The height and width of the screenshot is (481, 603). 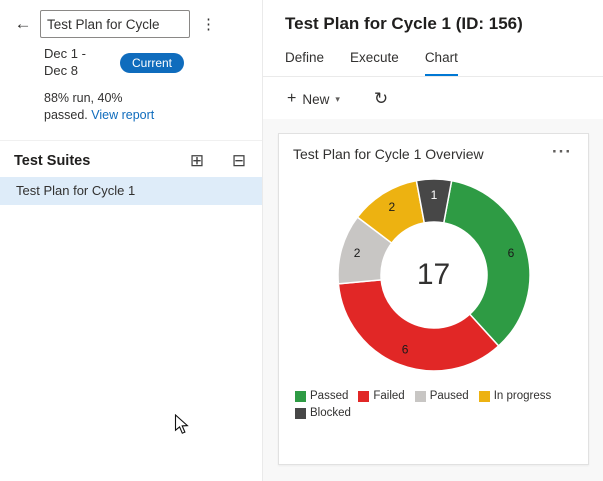 I want to click on legend-label: Paused, so click(x=449, y=396).